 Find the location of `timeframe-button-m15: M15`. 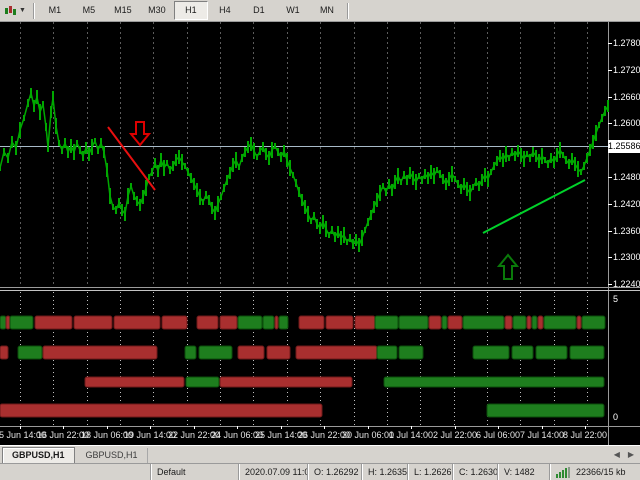

timeframe-button-m15: M15 is located at coordinates (123, 10).